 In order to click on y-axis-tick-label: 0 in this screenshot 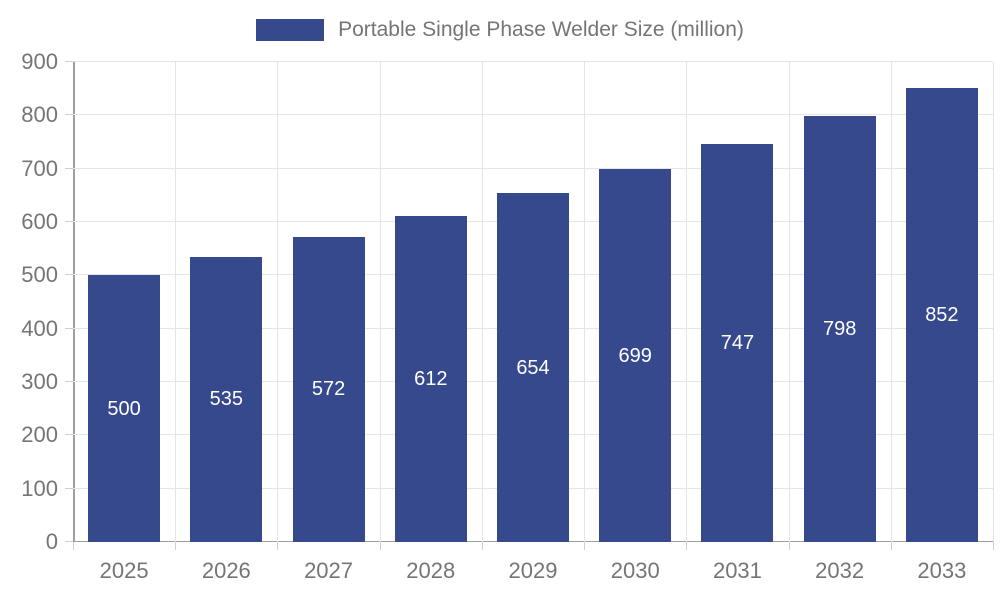, I will do `click(51, 541)`.